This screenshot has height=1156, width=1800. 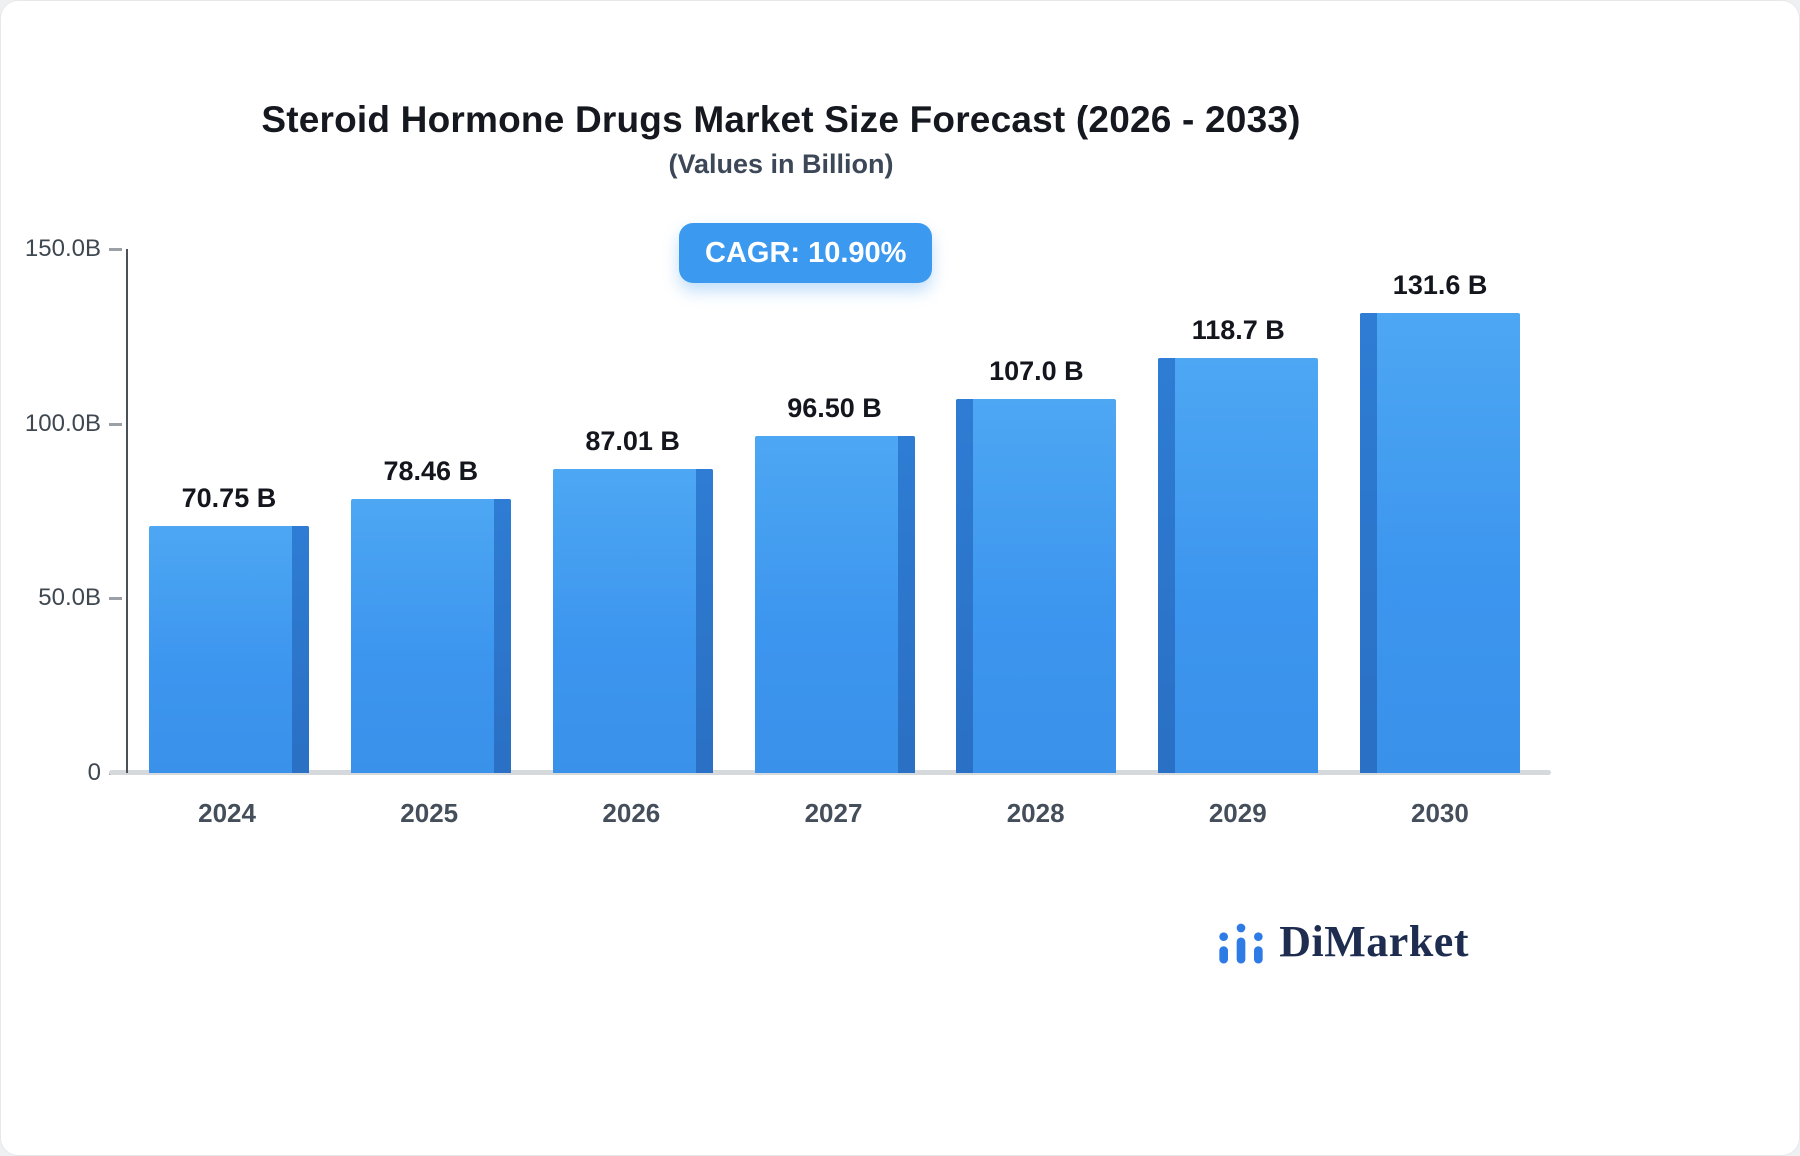 I want to click on y-tick: 100.0B, so click(x=72, y=424).